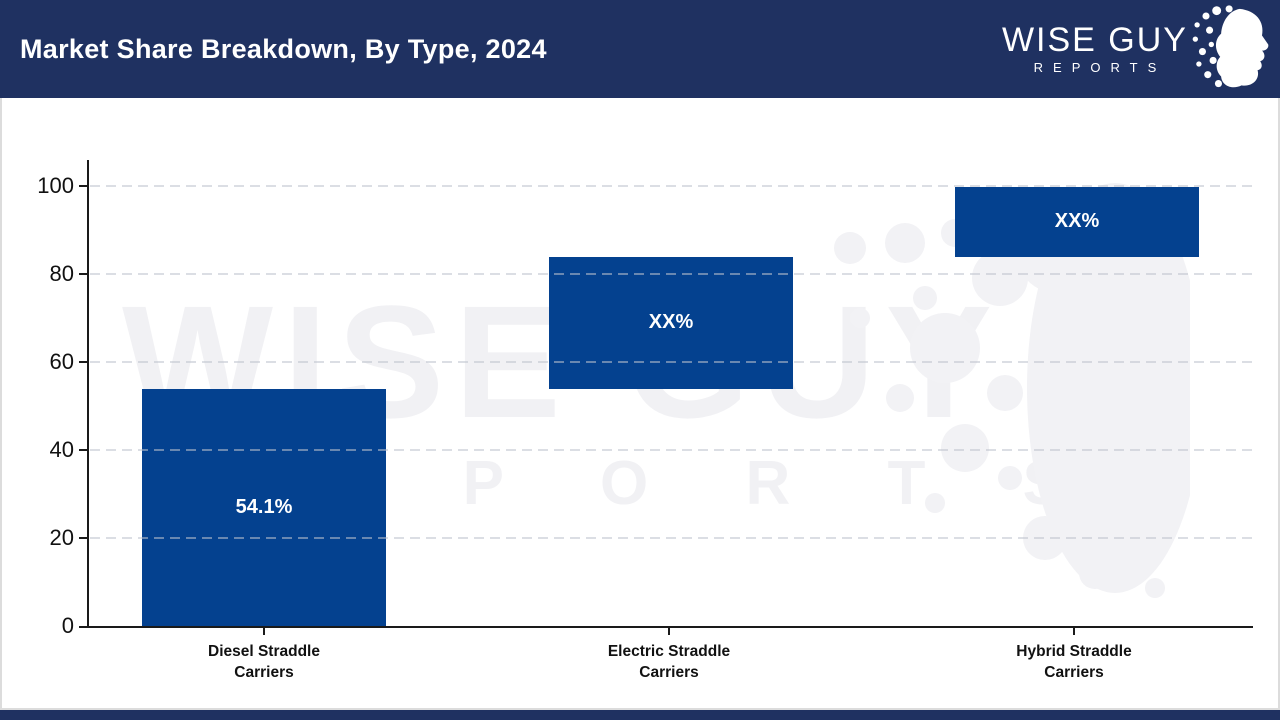 This screenshot has width=1280, height=720. What do you see at coordinates (61, 449) in the screenshot?
I see `y-tick-label-40: 40` at bounding box center [61, 449].